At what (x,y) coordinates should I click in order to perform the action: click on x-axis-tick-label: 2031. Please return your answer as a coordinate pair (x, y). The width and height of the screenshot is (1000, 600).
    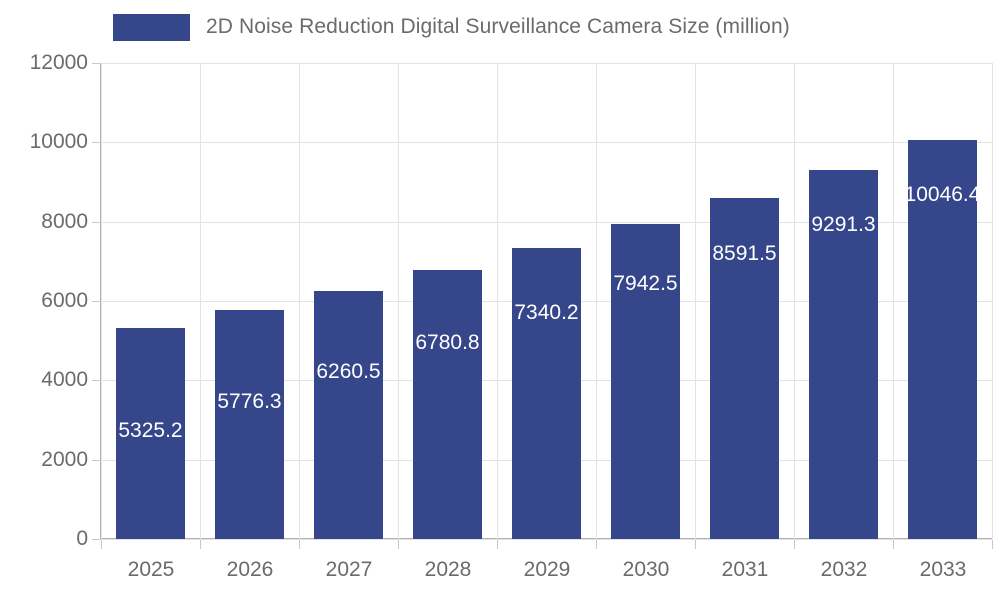
    Looking at the image, I should click on (745, 569).